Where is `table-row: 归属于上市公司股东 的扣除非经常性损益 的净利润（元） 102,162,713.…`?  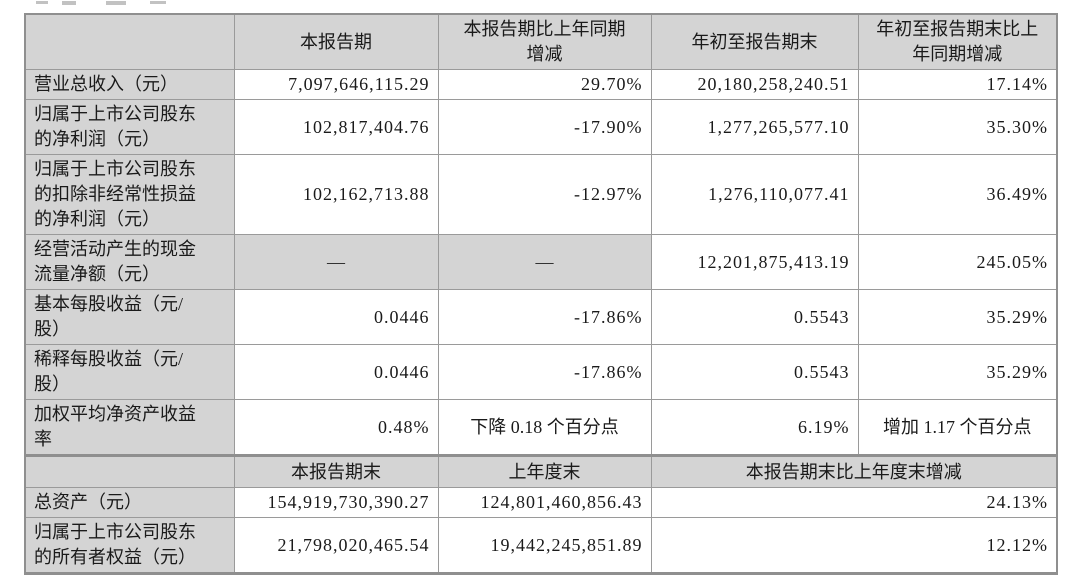 table-row: 归属于上市公司股东 的扣除非经常性损益 的净利润（元） 102,162,713.… is located at coordinates (541, 194).